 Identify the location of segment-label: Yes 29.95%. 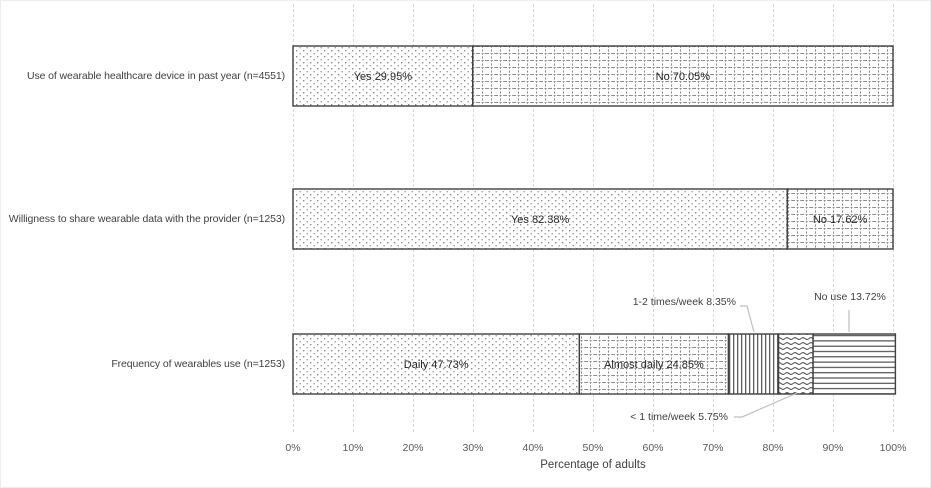
(383, 77).